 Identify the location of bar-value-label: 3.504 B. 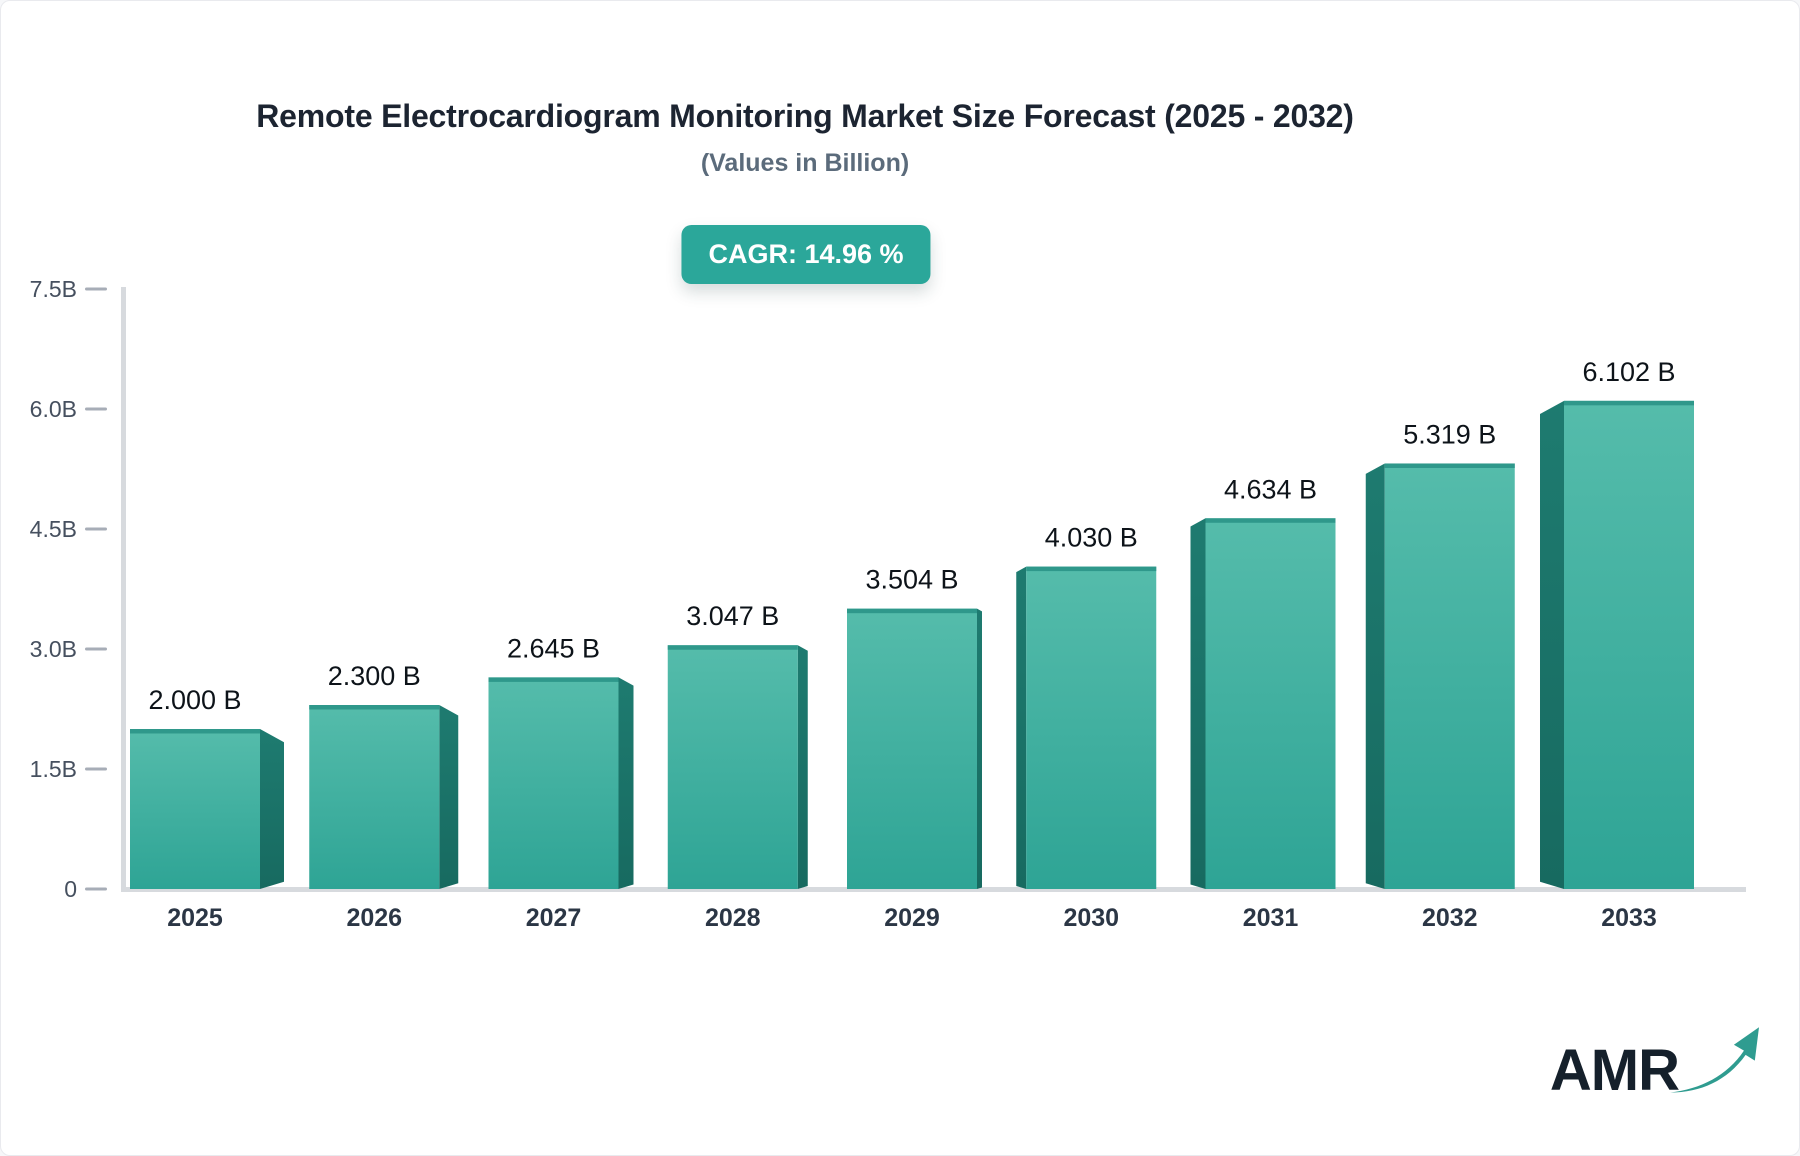
(911, 580).